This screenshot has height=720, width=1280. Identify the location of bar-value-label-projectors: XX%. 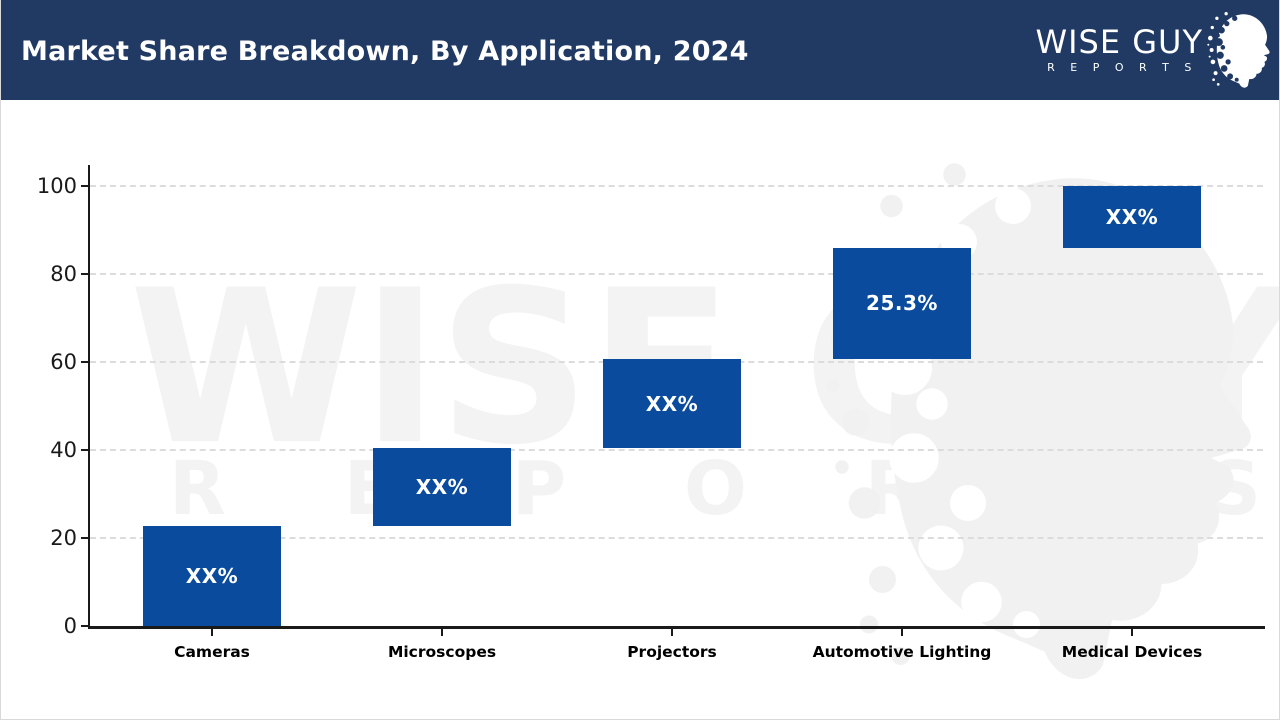
(672, 403).